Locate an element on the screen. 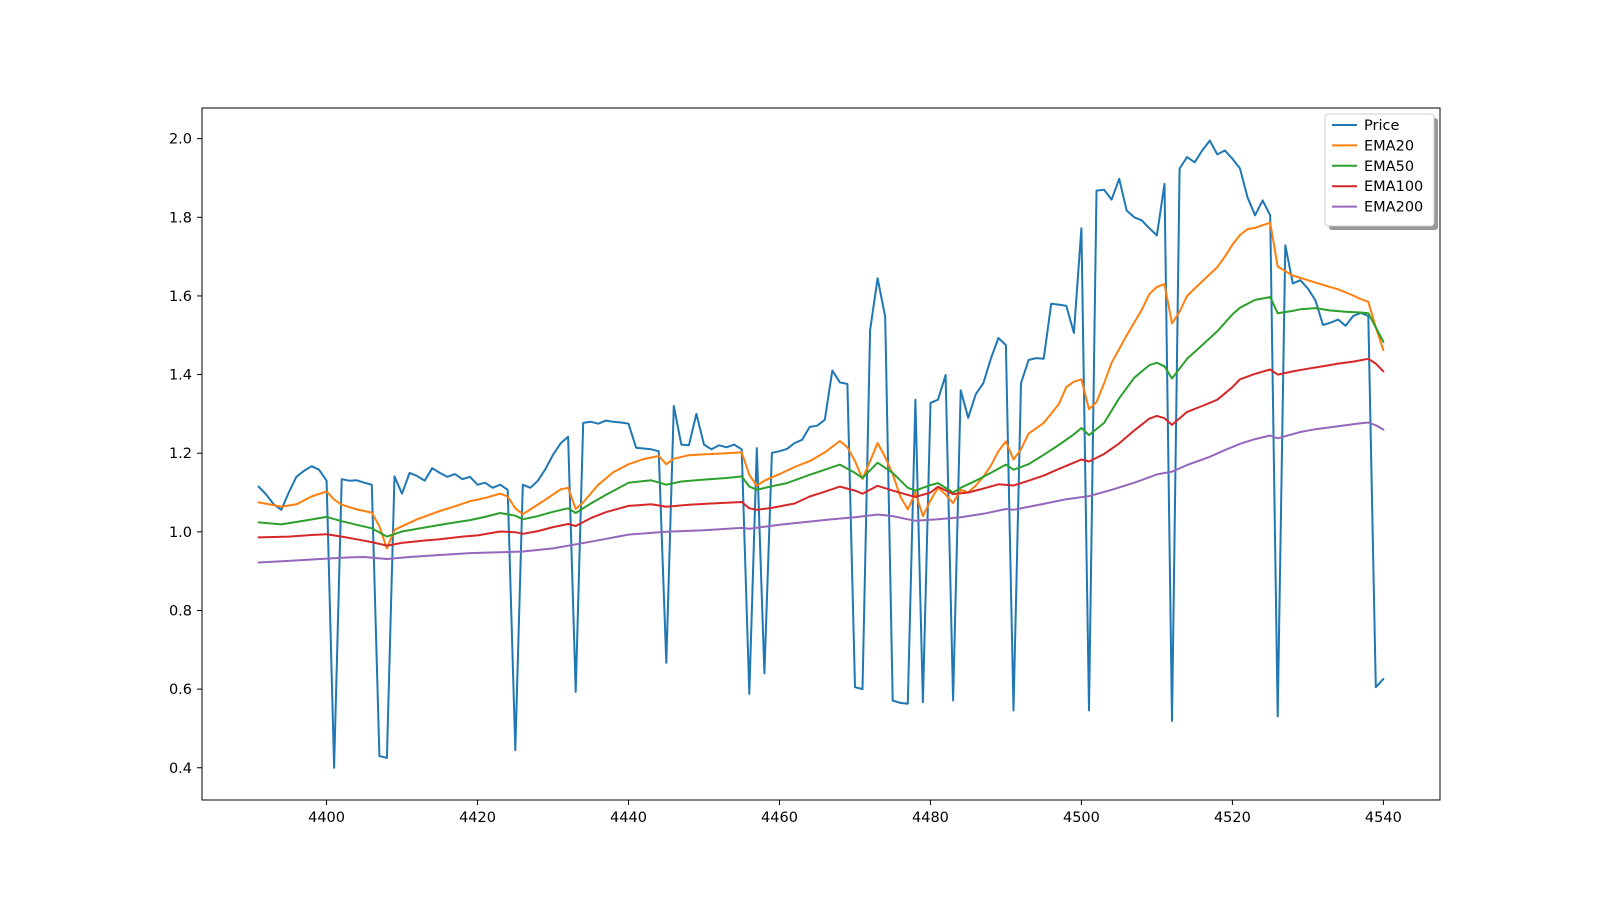 This screenshot has height=900, width=1600. legend-label: EMA50 is located at coordinates (1389, 167).